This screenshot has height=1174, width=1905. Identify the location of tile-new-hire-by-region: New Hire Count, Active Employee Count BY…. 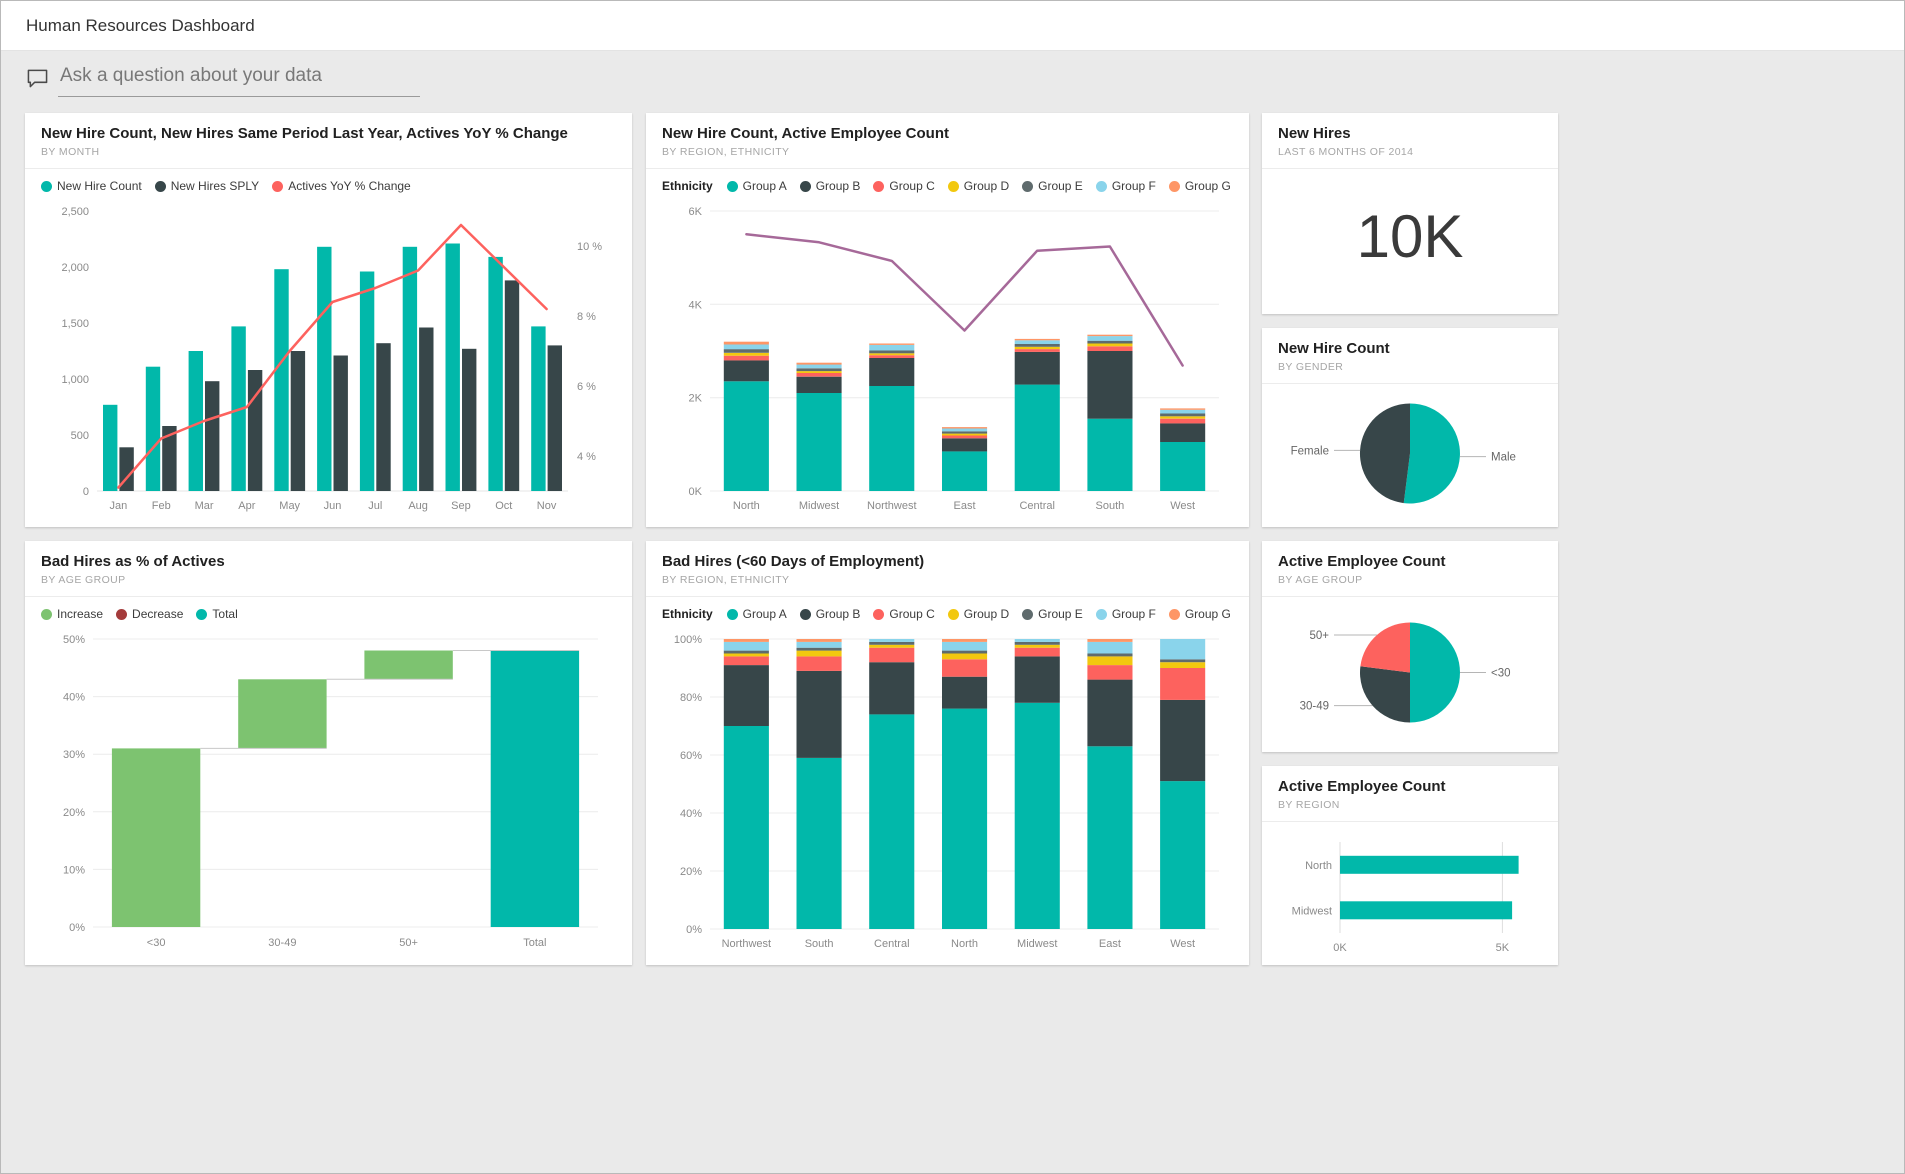
(947, 320).